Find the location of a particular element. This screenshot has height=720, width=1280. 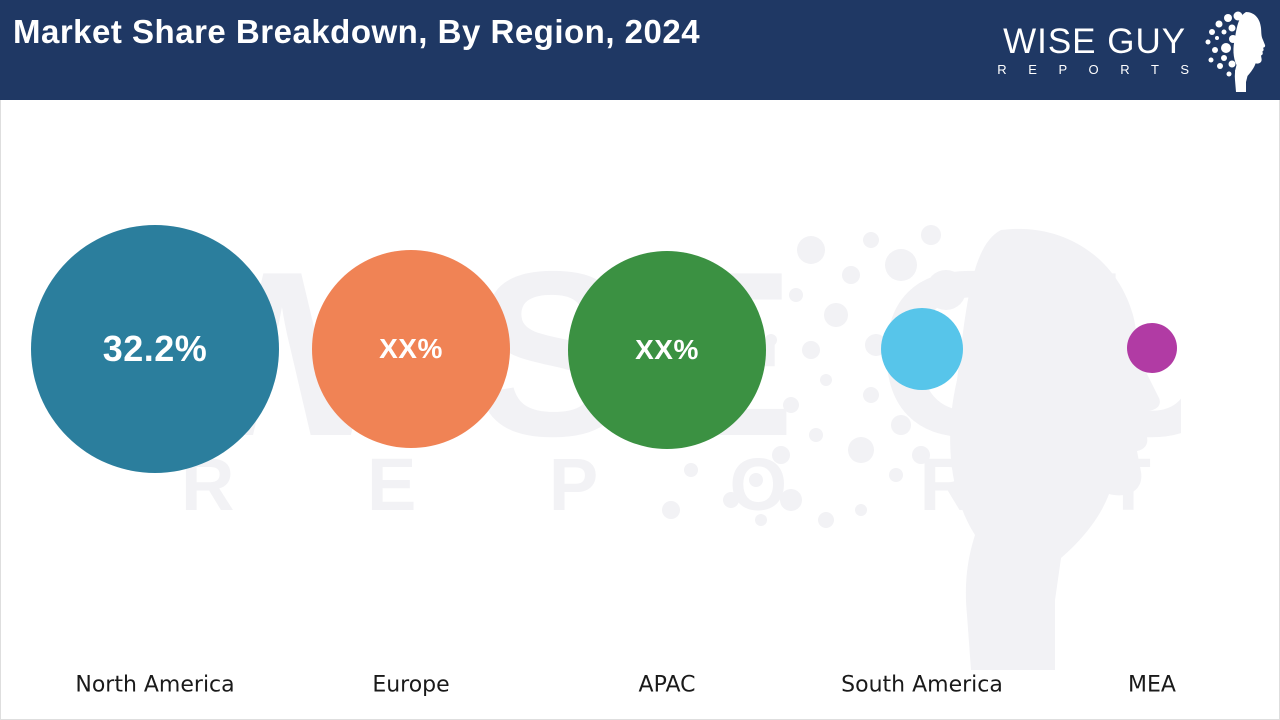

head-silhouette-icon is located at coordinates (1235, 51).